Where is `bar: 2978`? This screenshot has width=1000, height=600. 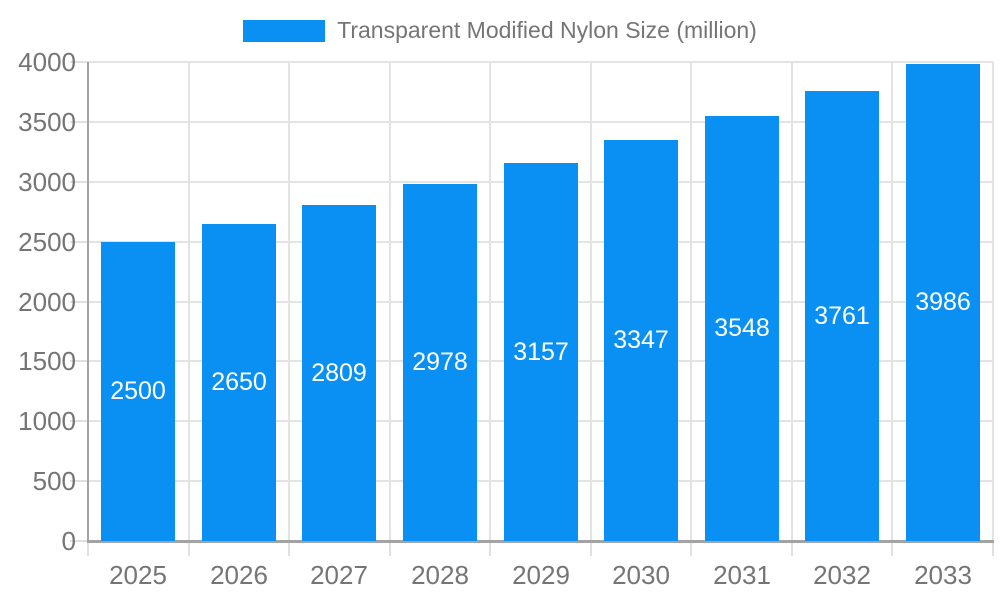 bar: 2978 is located at coordinates (440, 362).